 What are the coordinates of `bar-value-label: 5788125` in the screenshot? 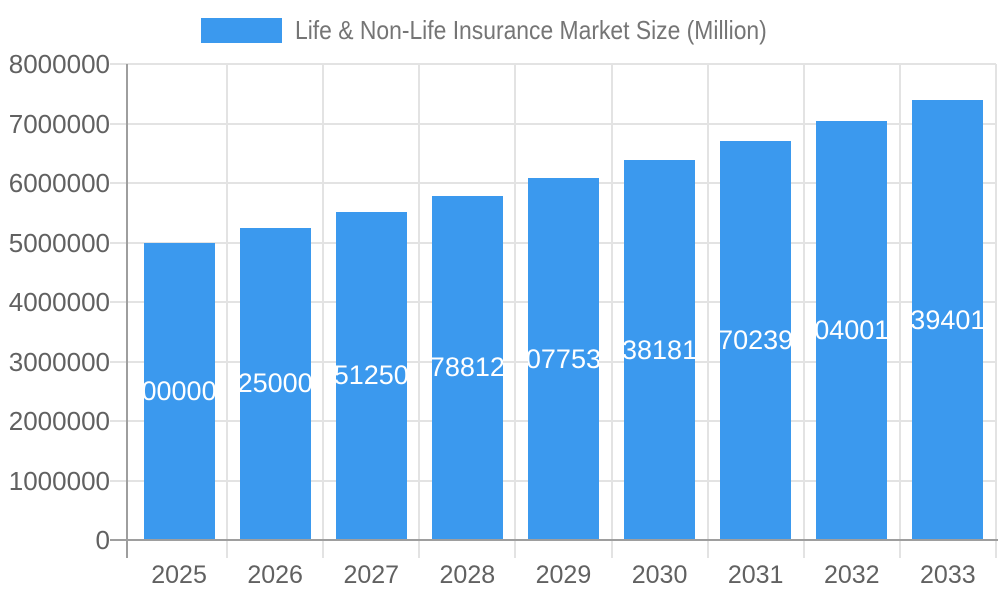 It's located at (467, 367).